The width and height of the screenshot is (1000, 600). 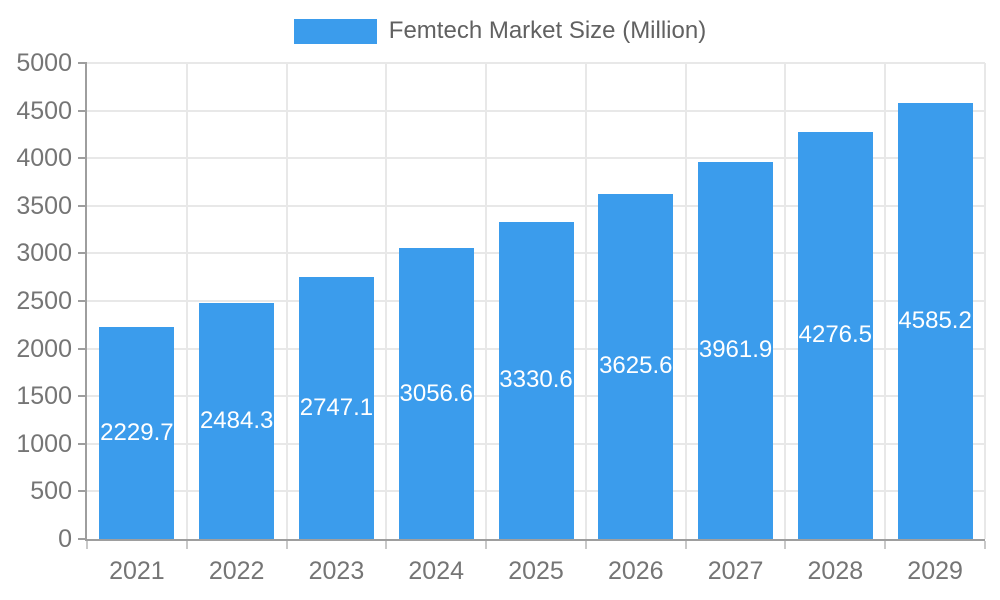 I want to click on bar-value-label: 3056.6, so click(x=436, y=393).